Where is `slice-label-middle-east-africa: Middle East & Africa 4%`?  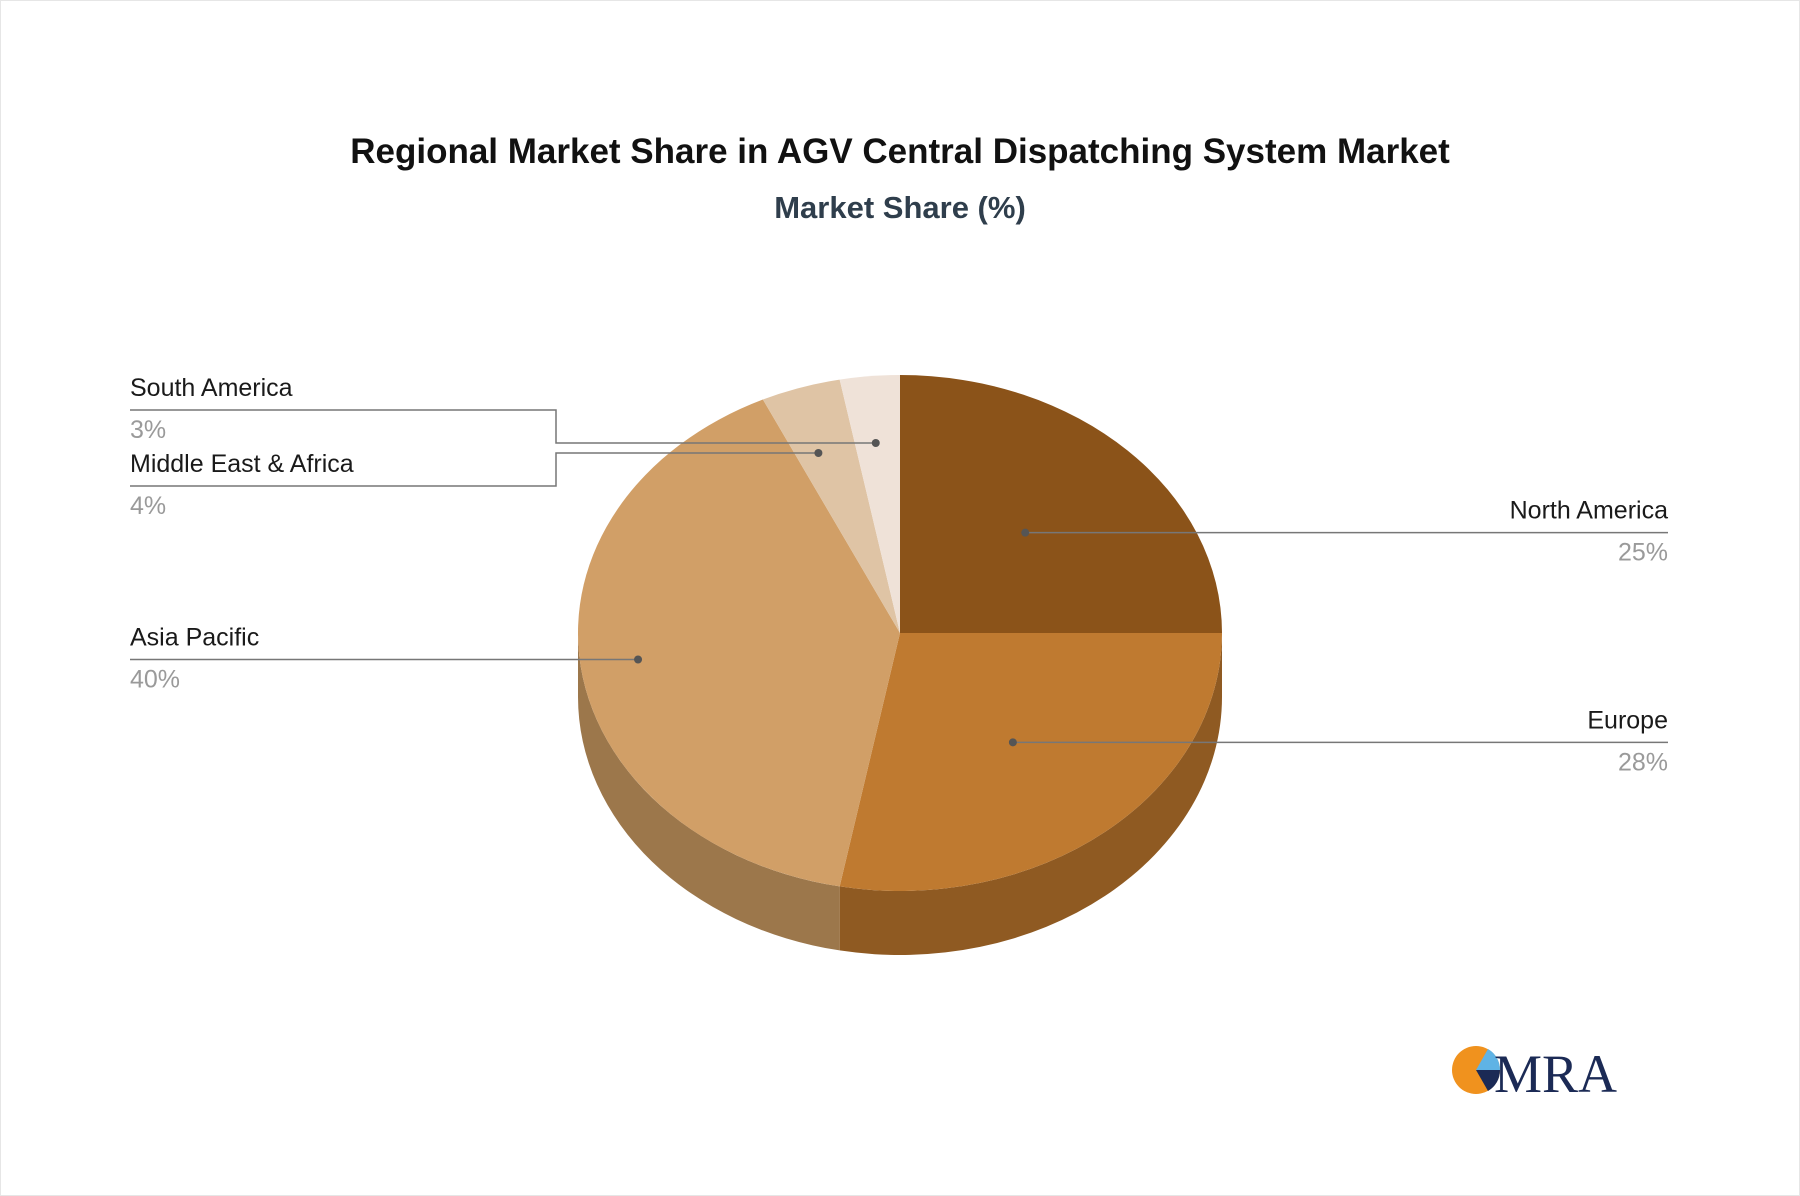
slice-label-middle-east-africa: Middle East & Africa 4% is located at coordinates (476, 484).